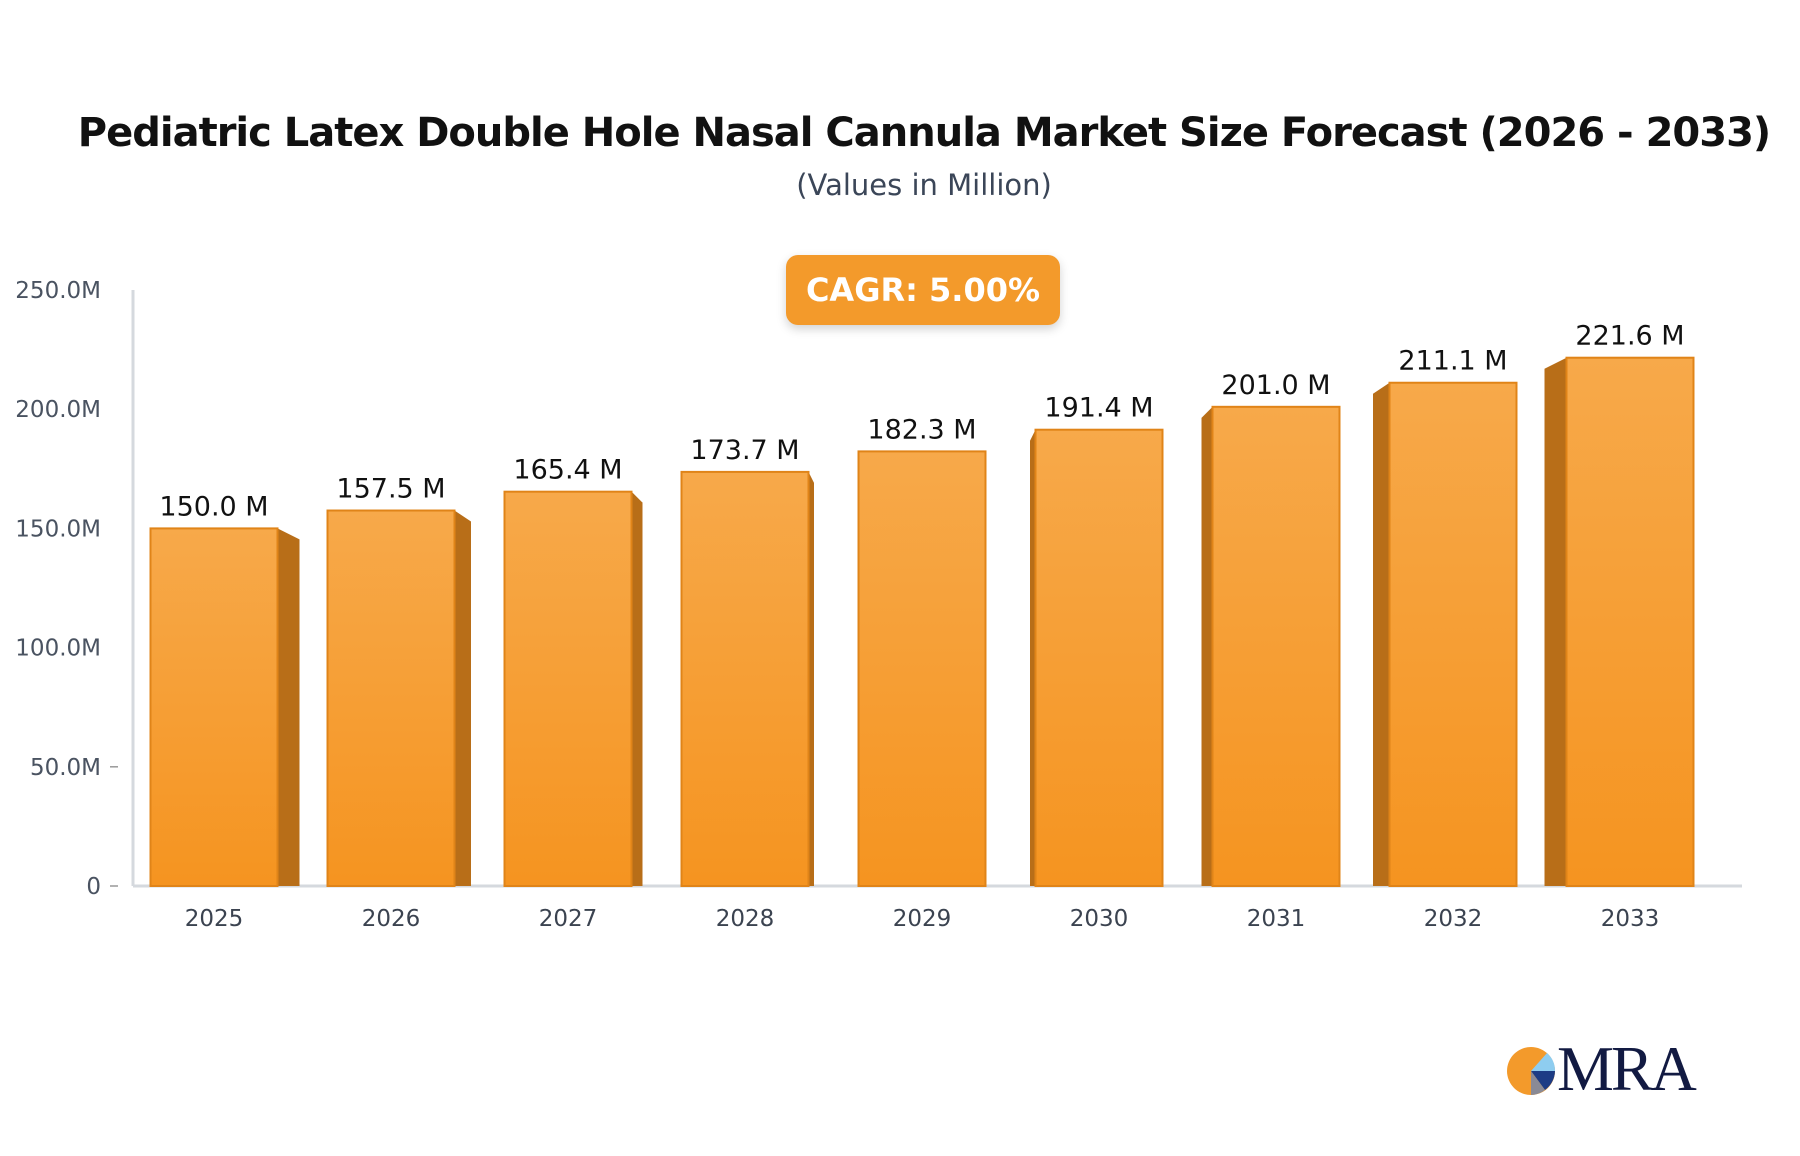 This screenshot has height=1156, width=1800. Describe the element at coordinates (1098, 408) in the screenshot. I see `data-label: 191.4 M` at that location.